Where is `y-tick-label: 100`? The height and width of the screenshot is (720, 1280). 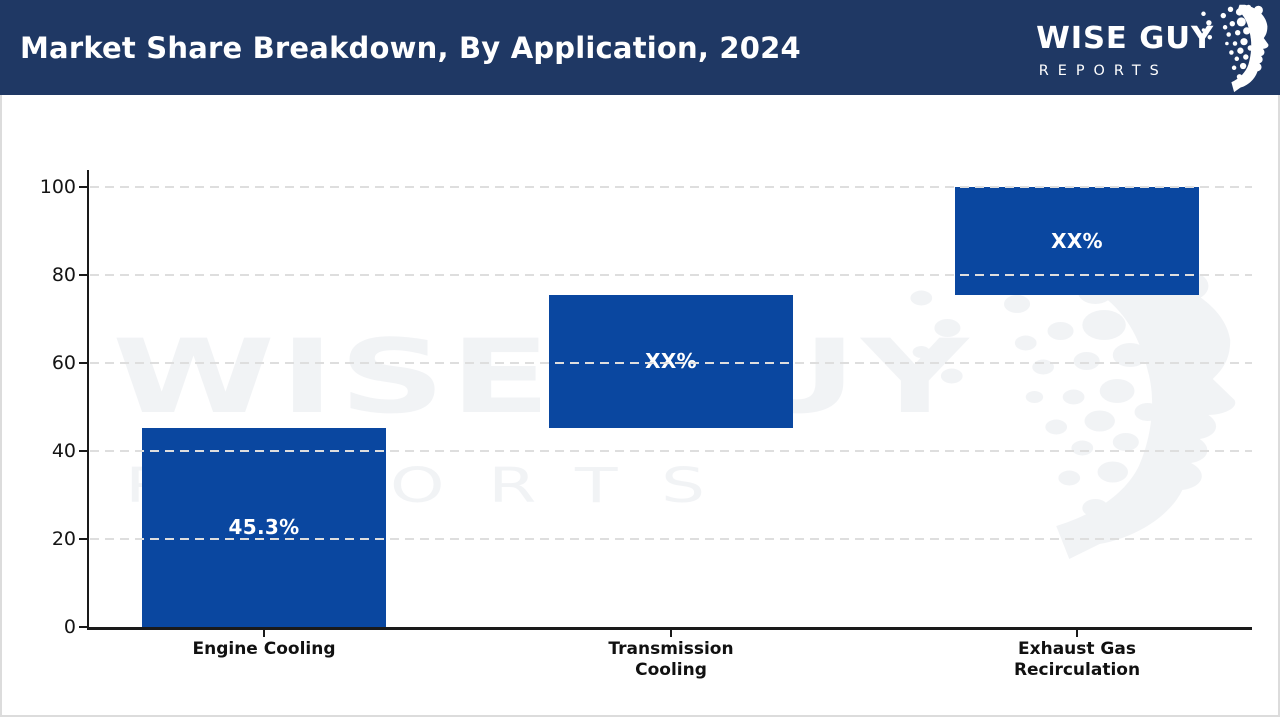 y-tick-label: 100 is located at coordinates (57, 187).